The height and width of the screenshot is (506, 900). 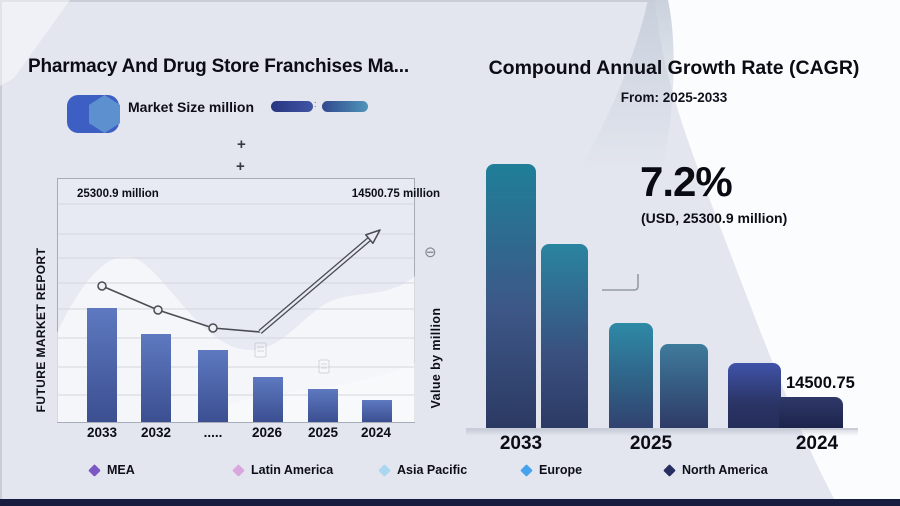 I want to click on market-size-legend-label: Market Size million, so click(x=191, y=107).